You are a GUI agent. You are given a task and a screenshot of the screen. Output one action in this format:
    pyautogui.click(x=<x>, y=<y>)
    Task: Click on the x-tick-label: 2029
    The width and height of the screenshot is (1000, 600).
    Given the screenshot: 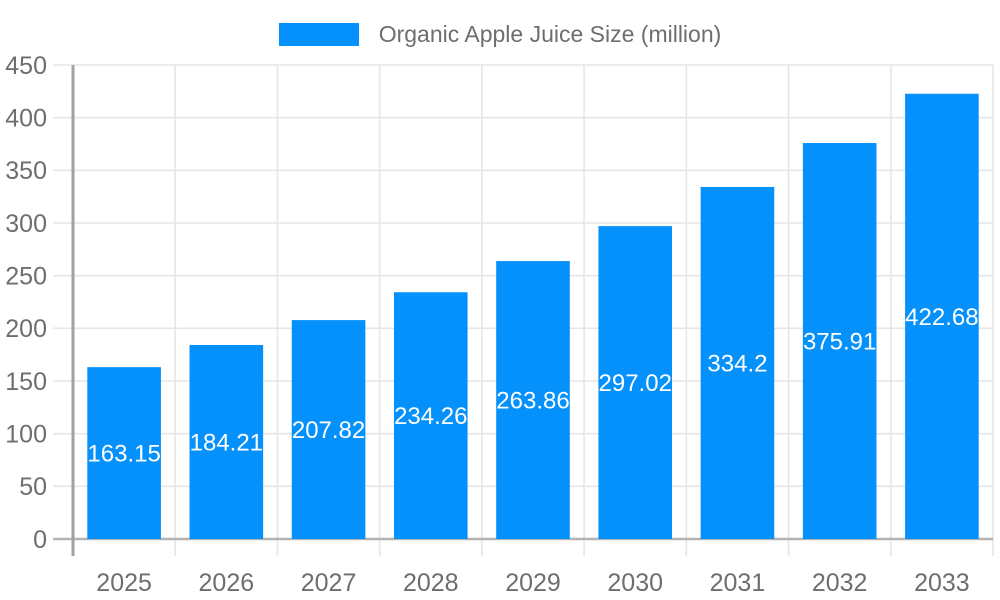 What is the action you would take?
    pyautogui.click(x=533, y=583)
    